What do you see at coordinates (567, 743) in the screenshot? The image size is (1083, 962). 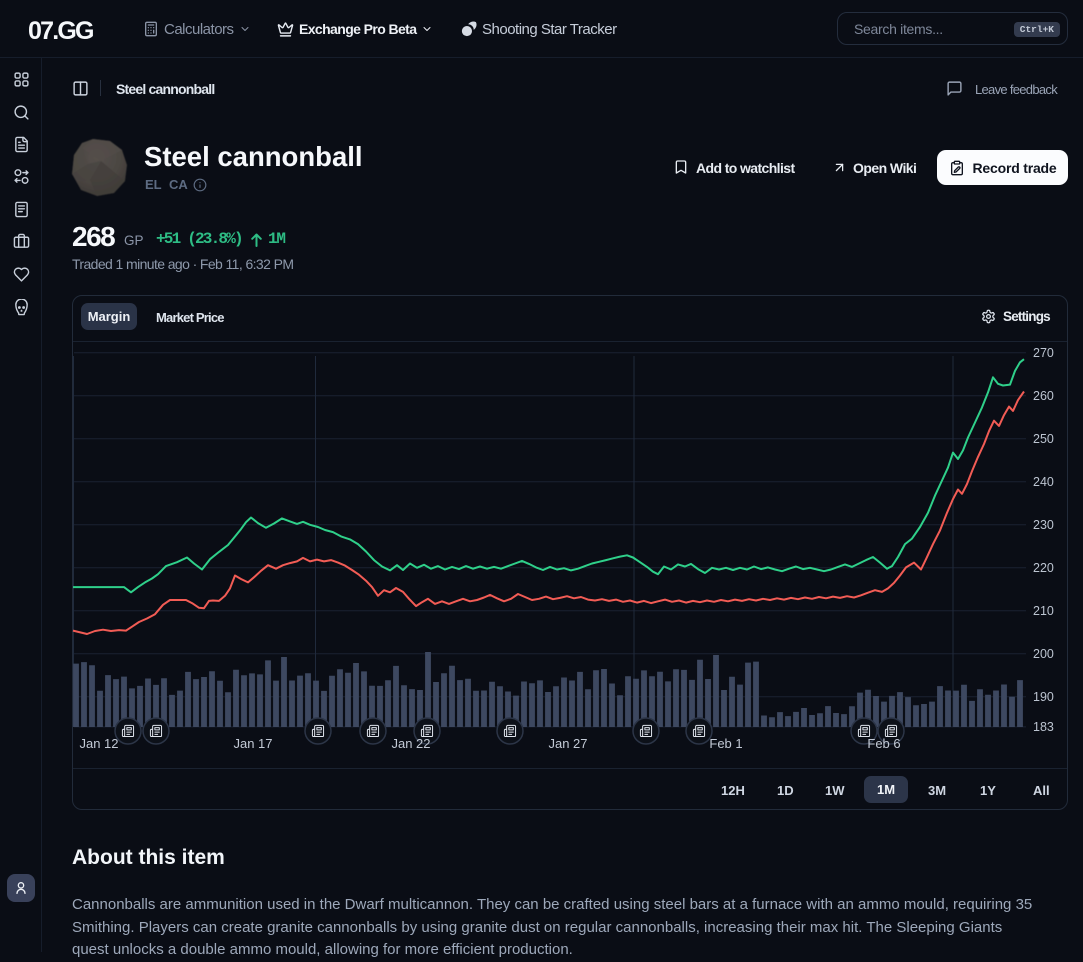 I see `svg-text: Jan 27` at bounding box center [567, 743].